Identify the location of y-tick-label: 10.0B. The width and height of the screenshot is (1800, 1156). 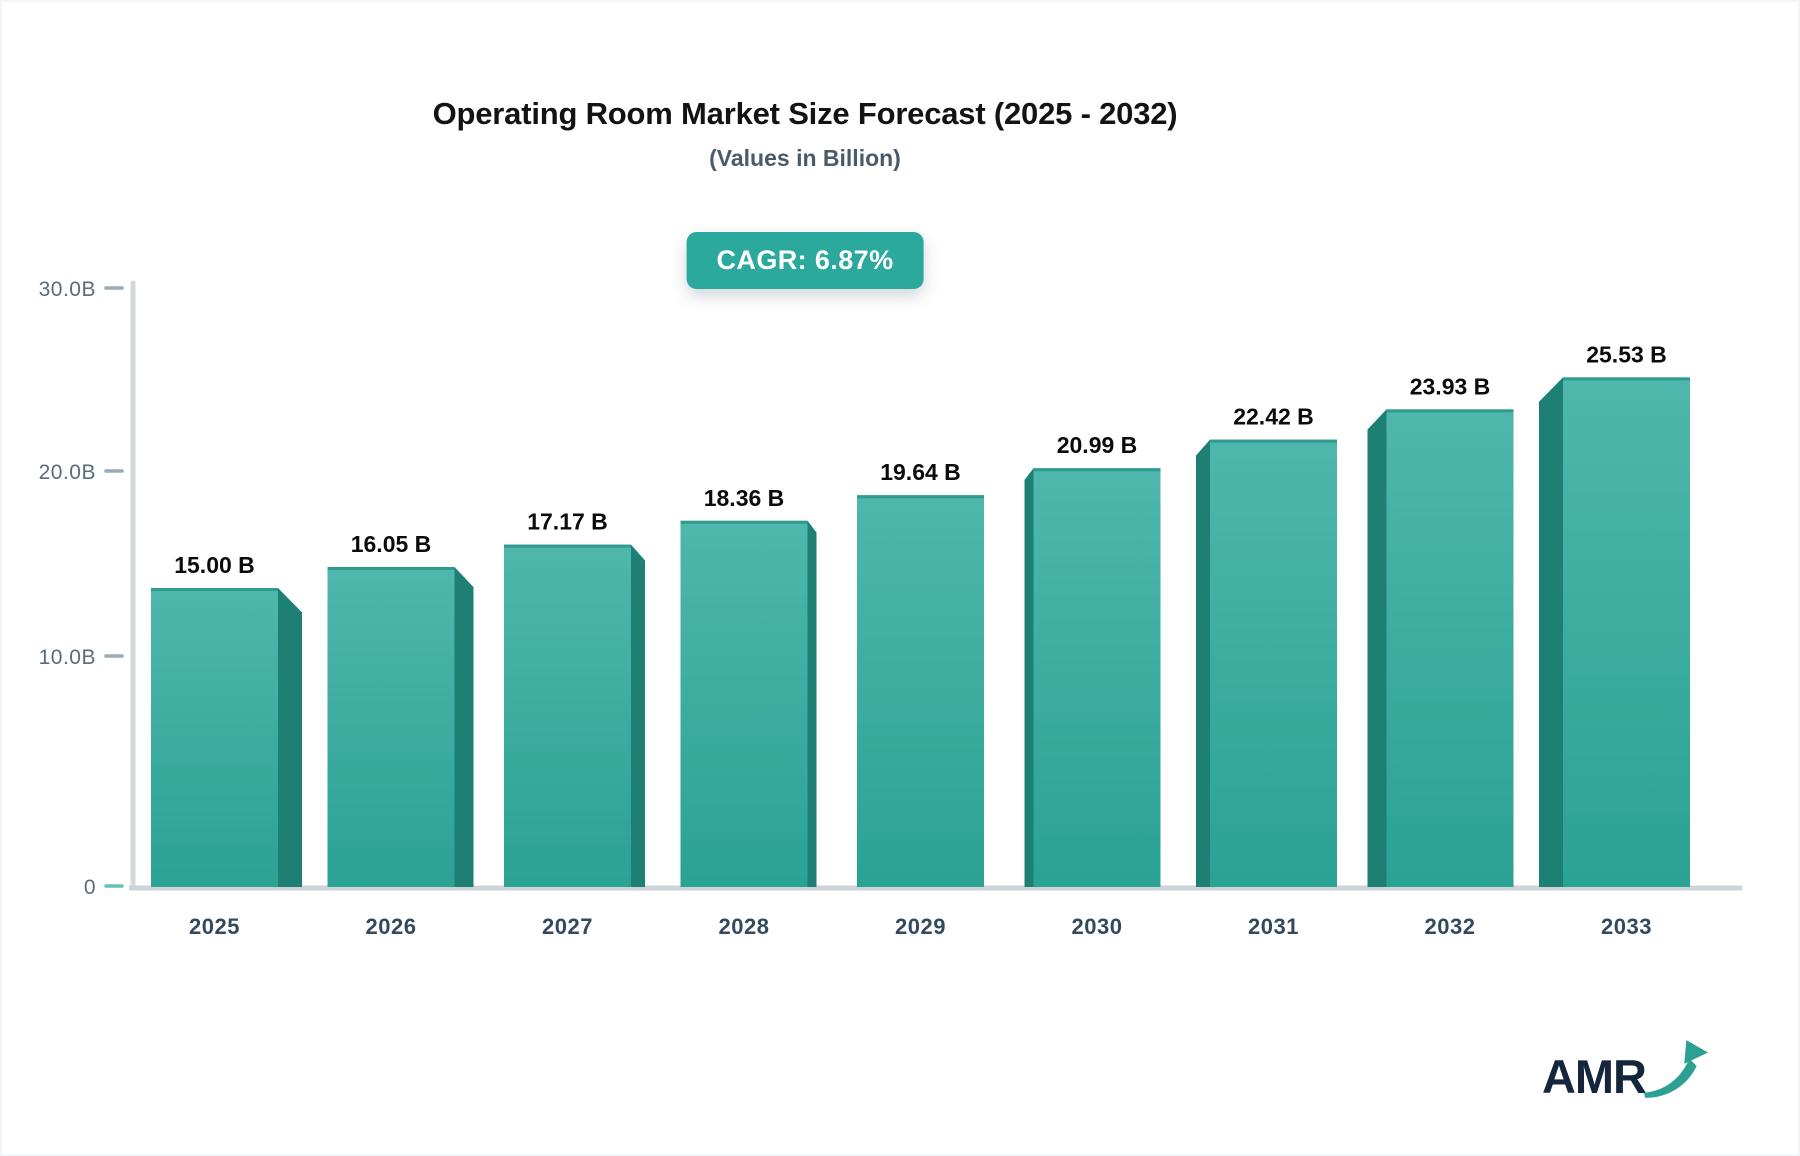
(67, 657).